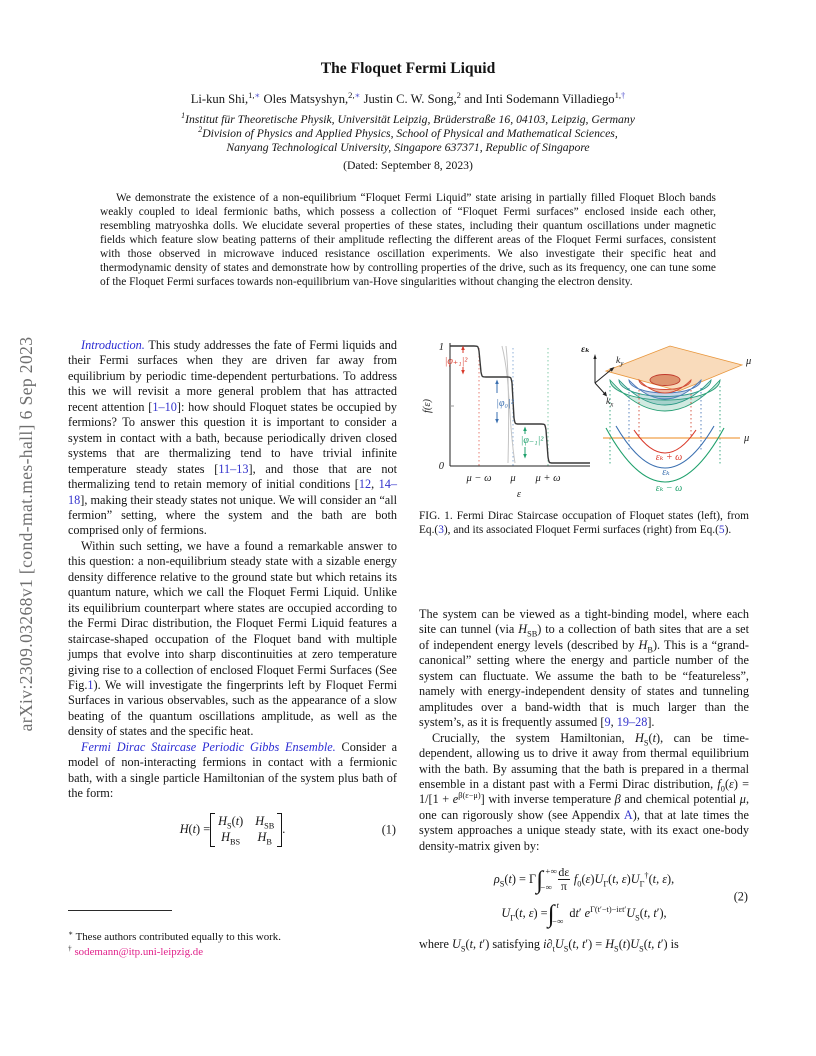  I want to click on x-tick-mu-minus-omega: μ − ω, so click(478, 478).